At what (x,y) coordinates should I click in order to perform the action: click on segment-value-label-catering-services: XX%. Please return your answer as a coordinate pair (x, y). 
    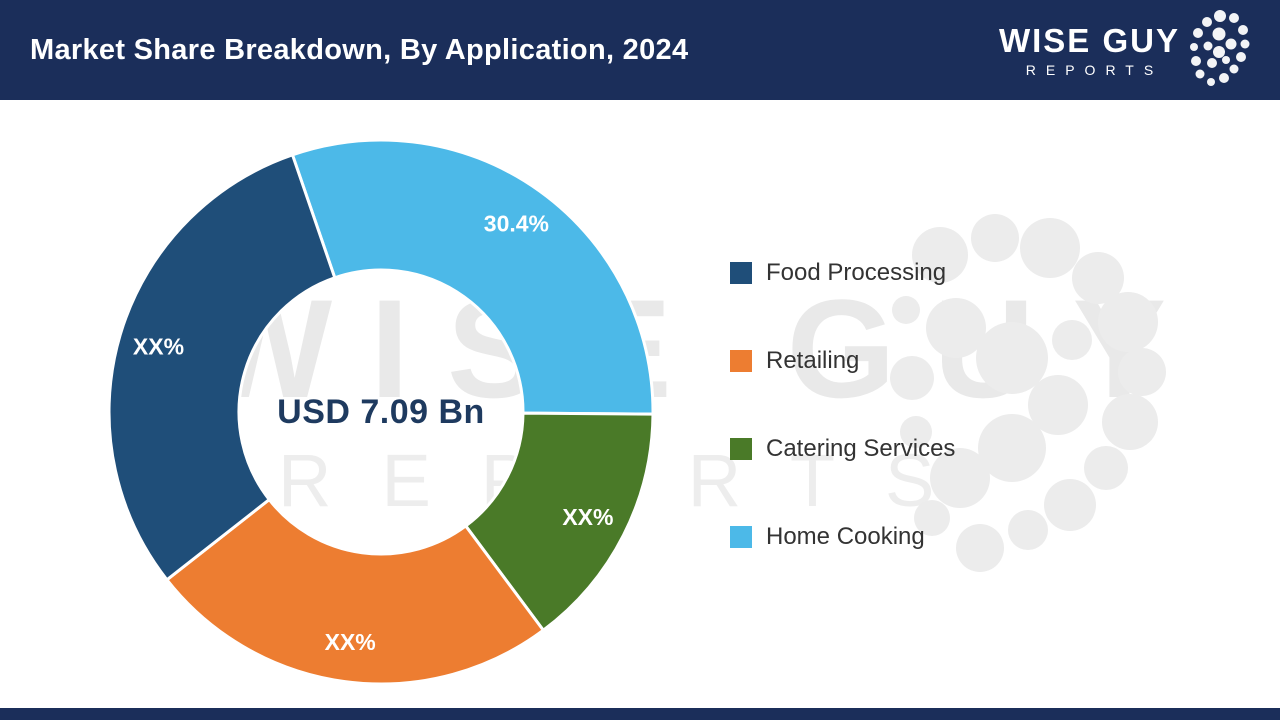
    Looking at the image, I should click on (587, 517).